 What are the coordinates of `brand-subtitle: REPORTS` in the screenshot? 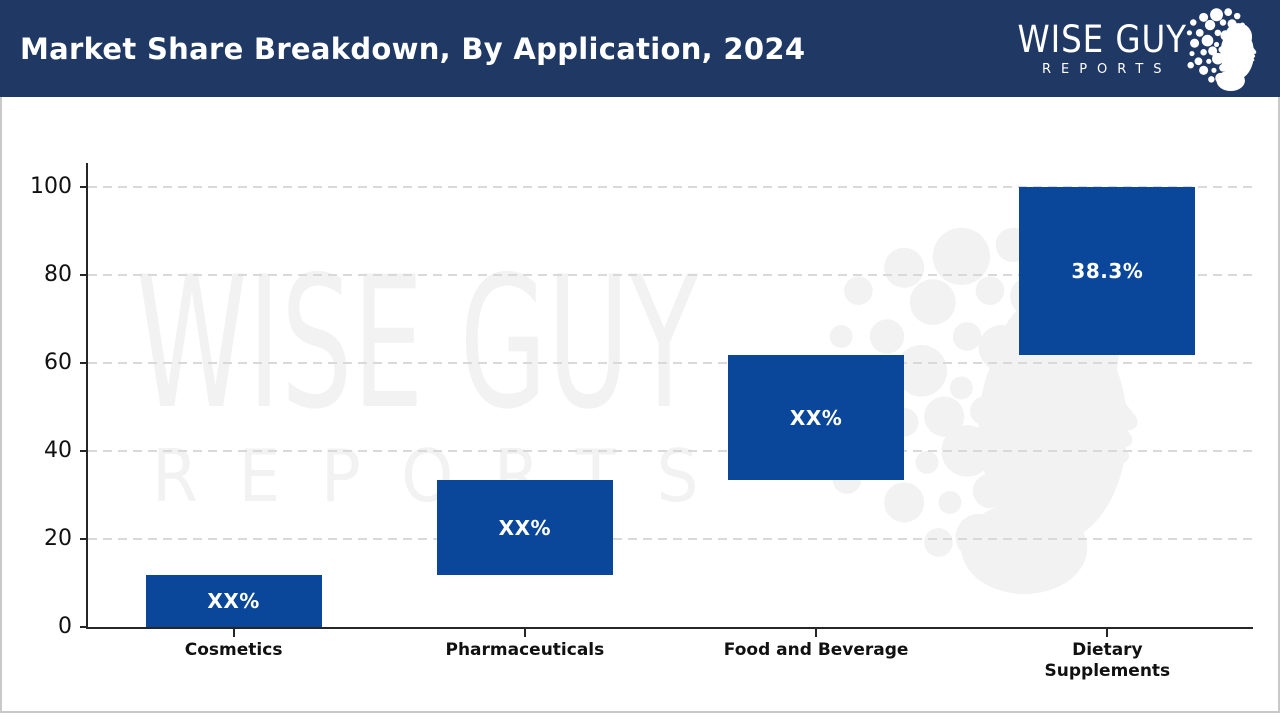 It's located at (1106, 69).